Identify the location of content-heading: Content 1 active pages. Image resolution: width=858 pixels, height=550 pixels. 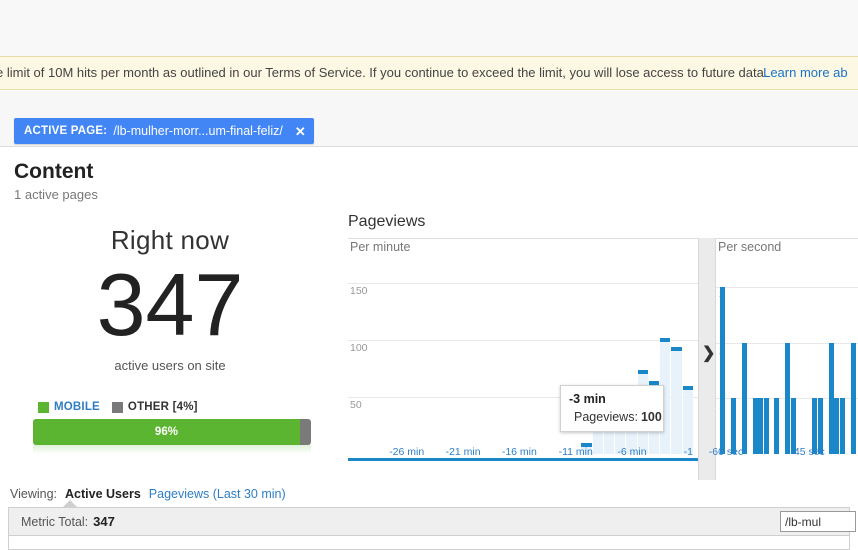
(56, 181).